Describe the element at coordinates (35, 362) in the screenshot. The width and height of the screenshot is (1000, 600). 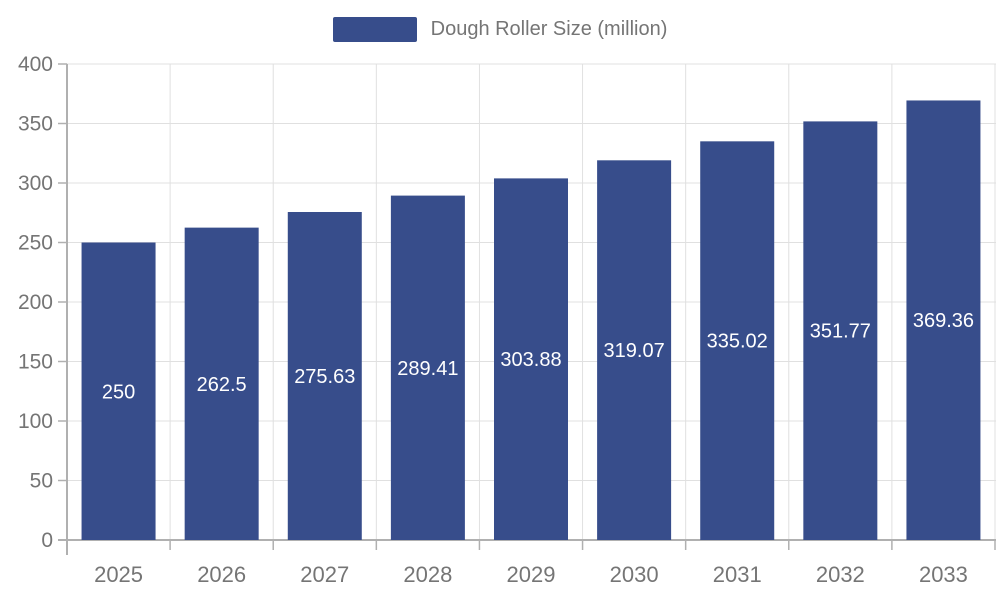
I see `y-tick-label: 150` at that location.